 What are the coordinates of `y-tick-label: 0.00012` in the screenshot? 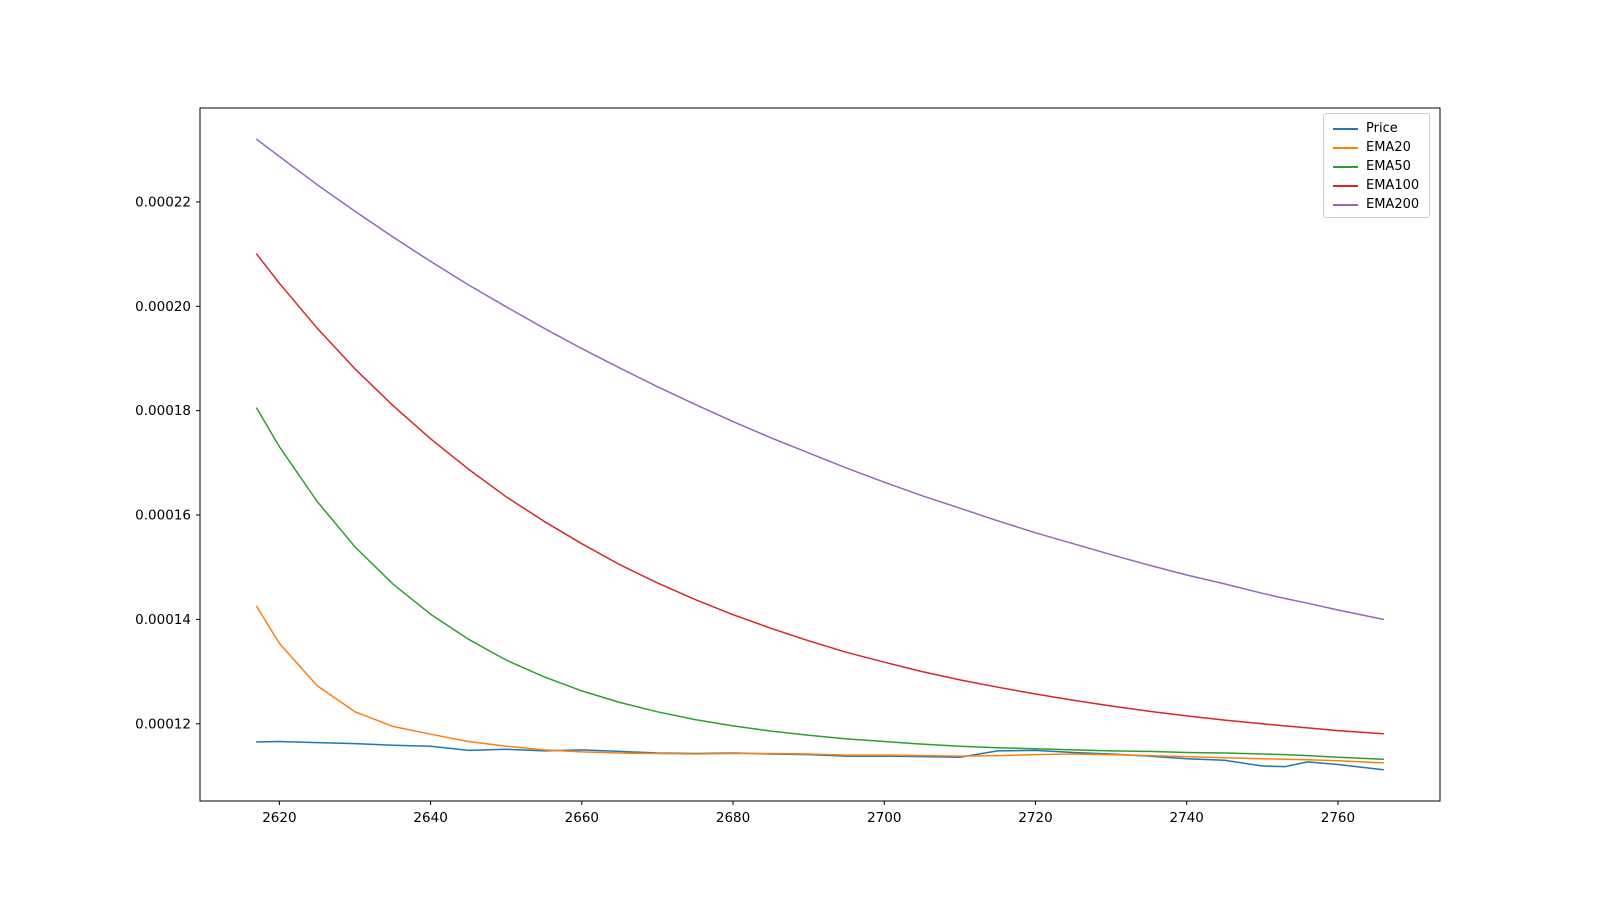 It's located at (163, 724).